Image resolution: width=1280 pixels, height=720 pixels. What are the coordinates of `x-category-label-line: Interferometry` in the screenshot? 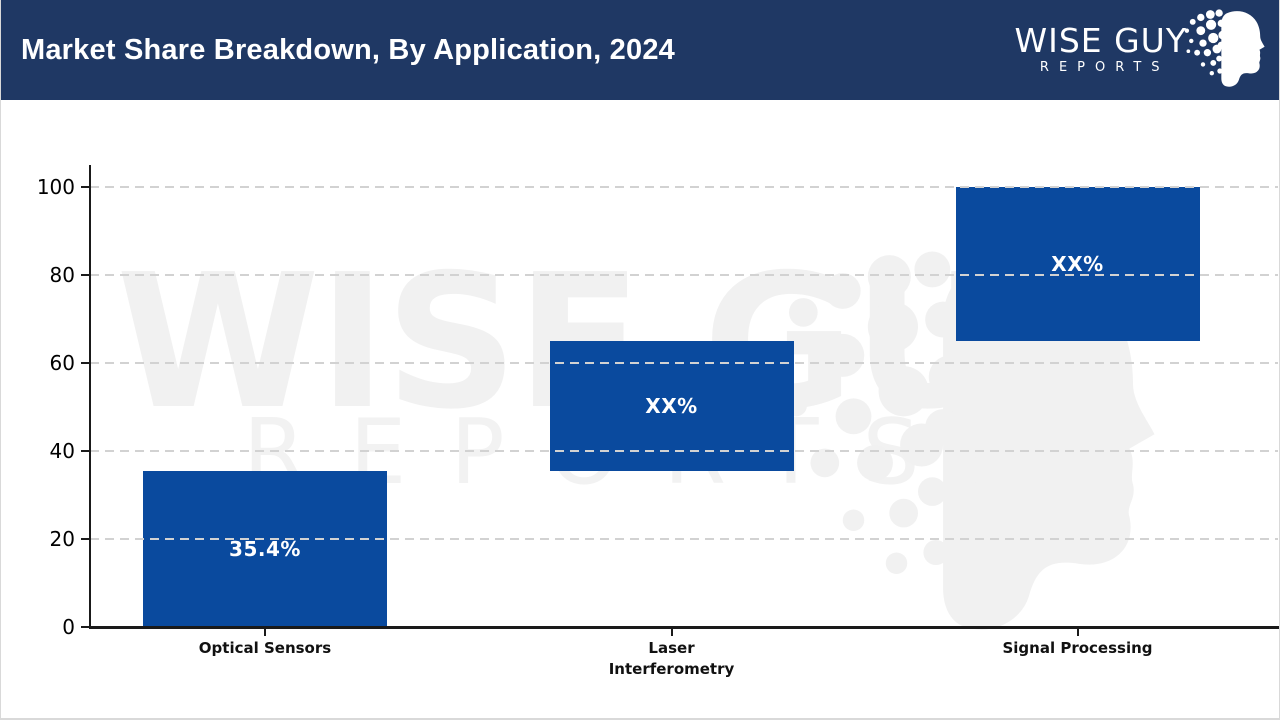 It's located at (671, 669).